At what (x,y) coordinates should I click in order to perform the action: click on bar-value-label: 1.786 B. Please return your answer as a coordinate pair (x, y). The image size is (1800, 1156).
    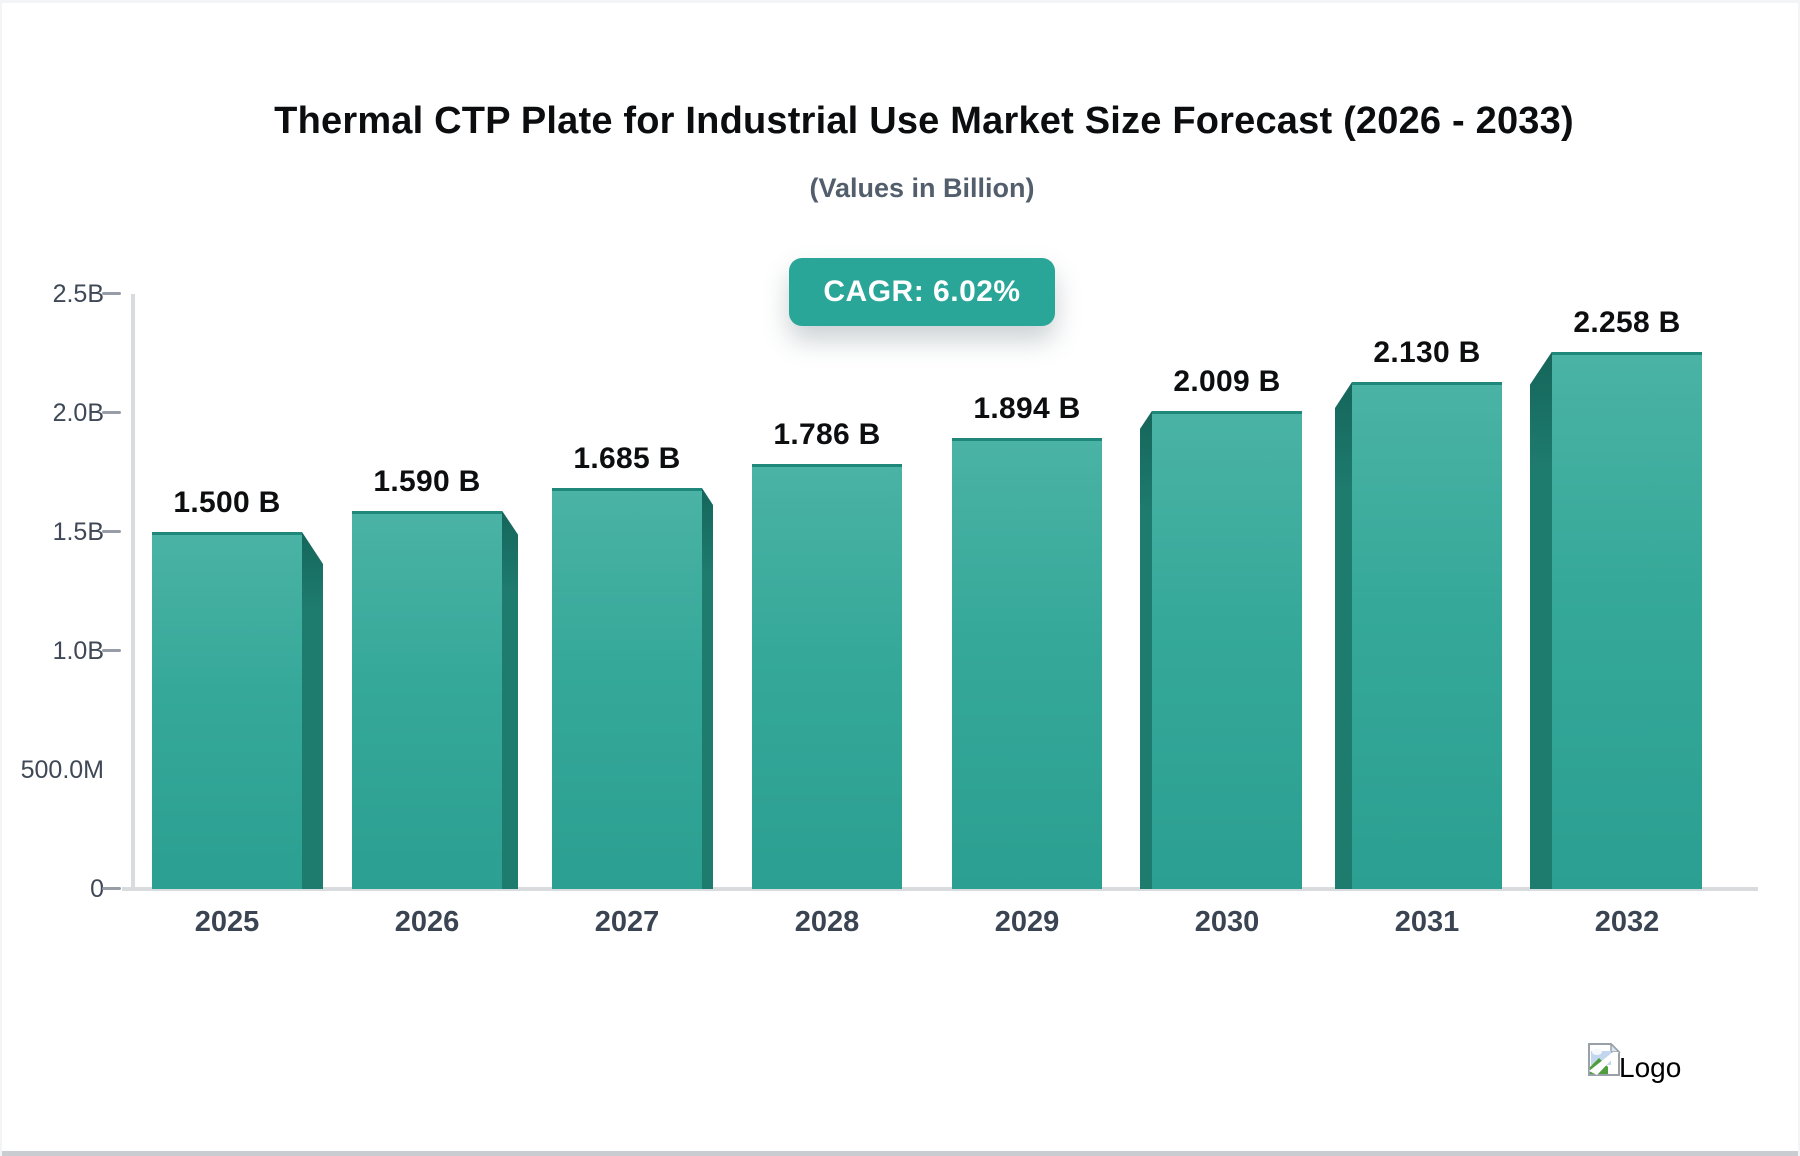
    Looking at the image, I should click on (827, 434).